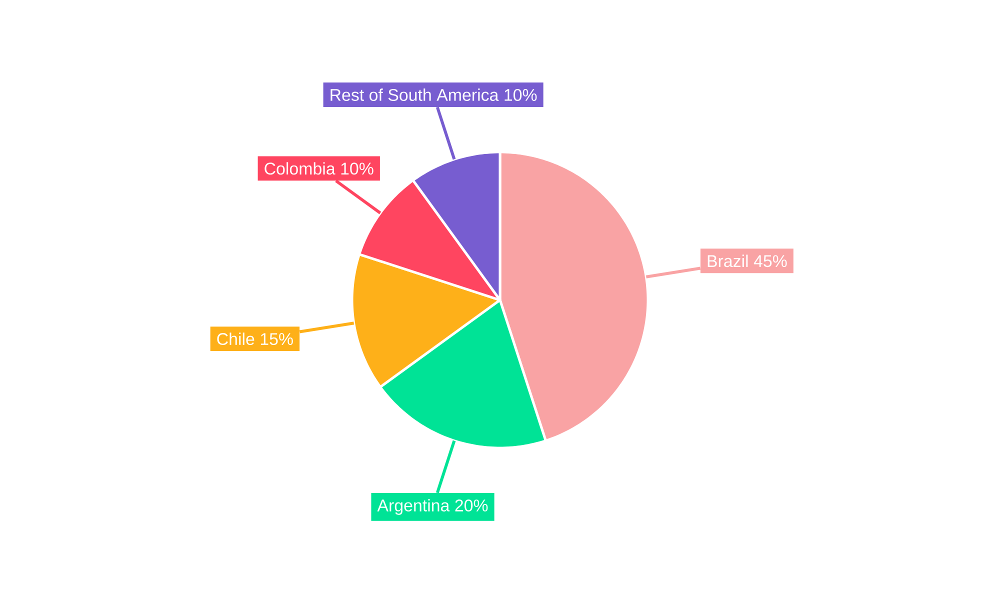  Describe the element at coordinates (276, 339) in the screenshot. I see `data-label: 15%` at that location.